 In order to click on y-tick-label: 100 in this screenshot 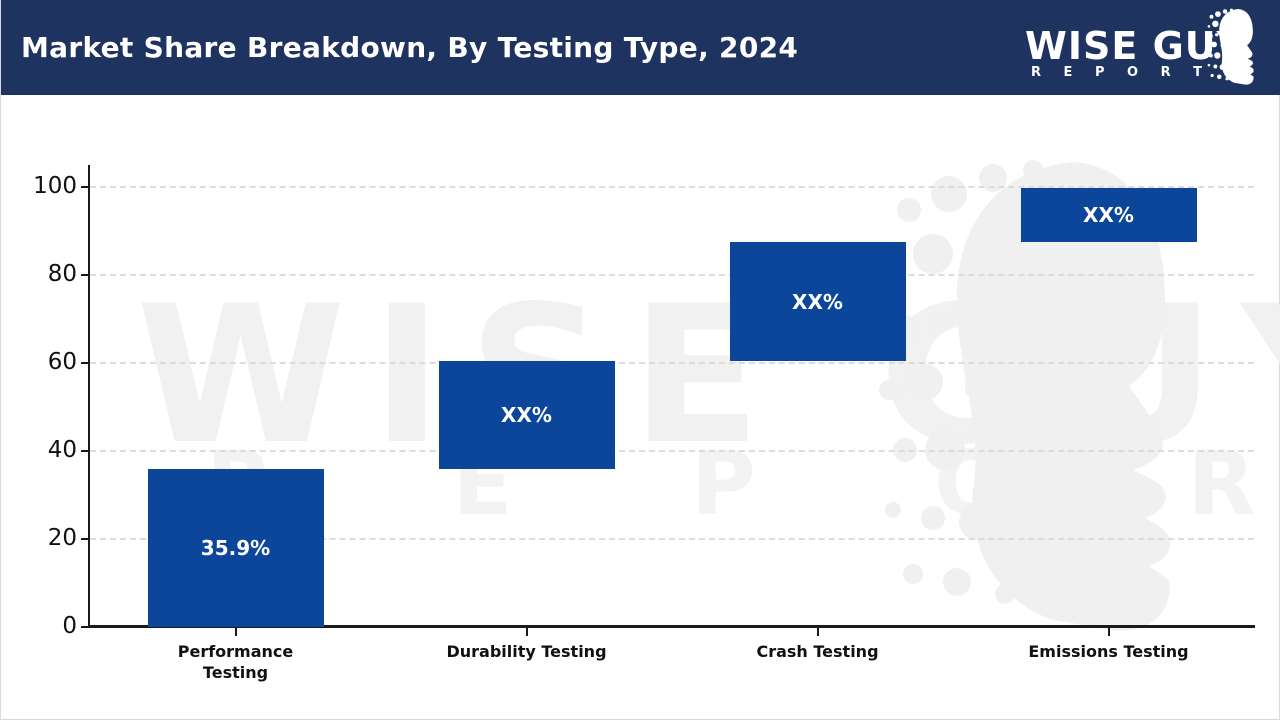, I will do `click(55, 186)`.